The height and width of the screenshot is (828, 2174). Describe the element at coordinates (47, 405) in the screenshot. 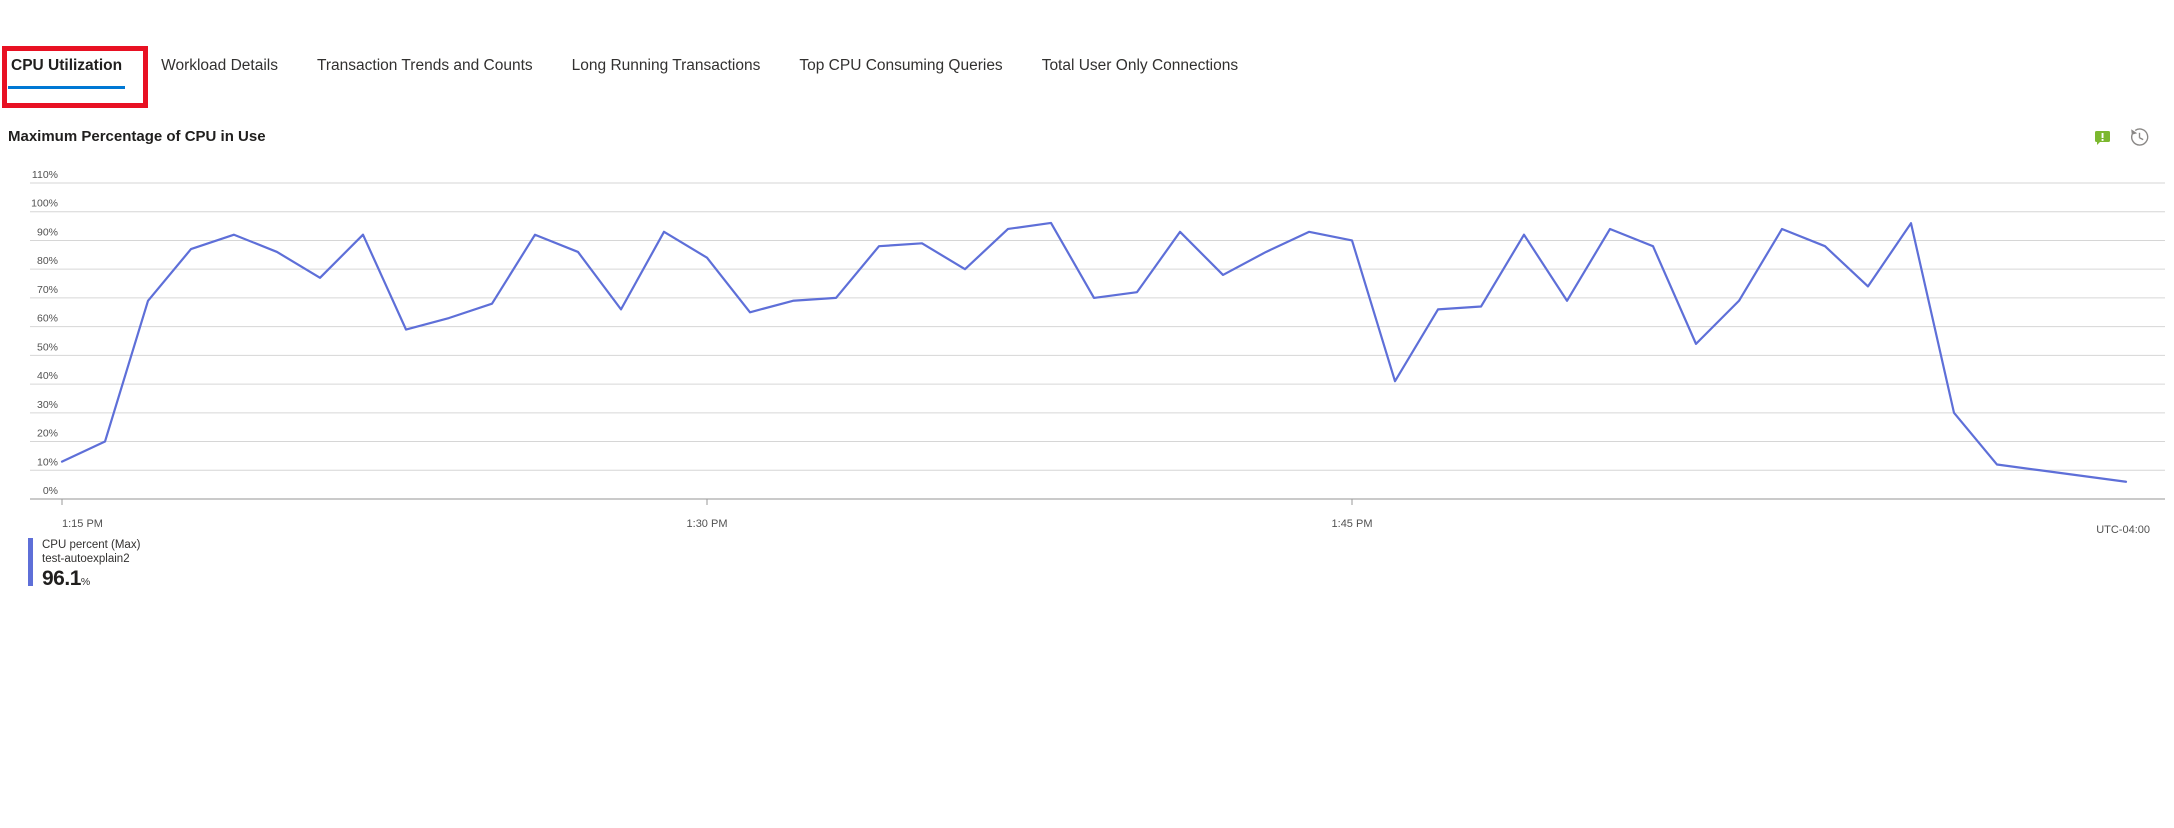

I see `y-axis-label: 30%` at that location.